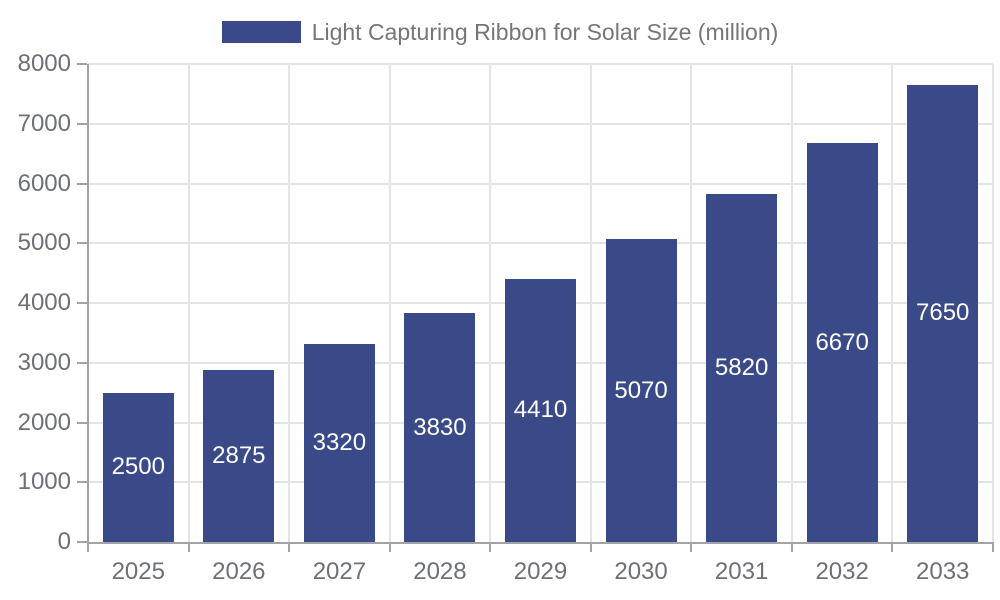  Describe the element at coordinates (44, 302) in the screenshot. I see `y-tick-label: 4000` at that location.